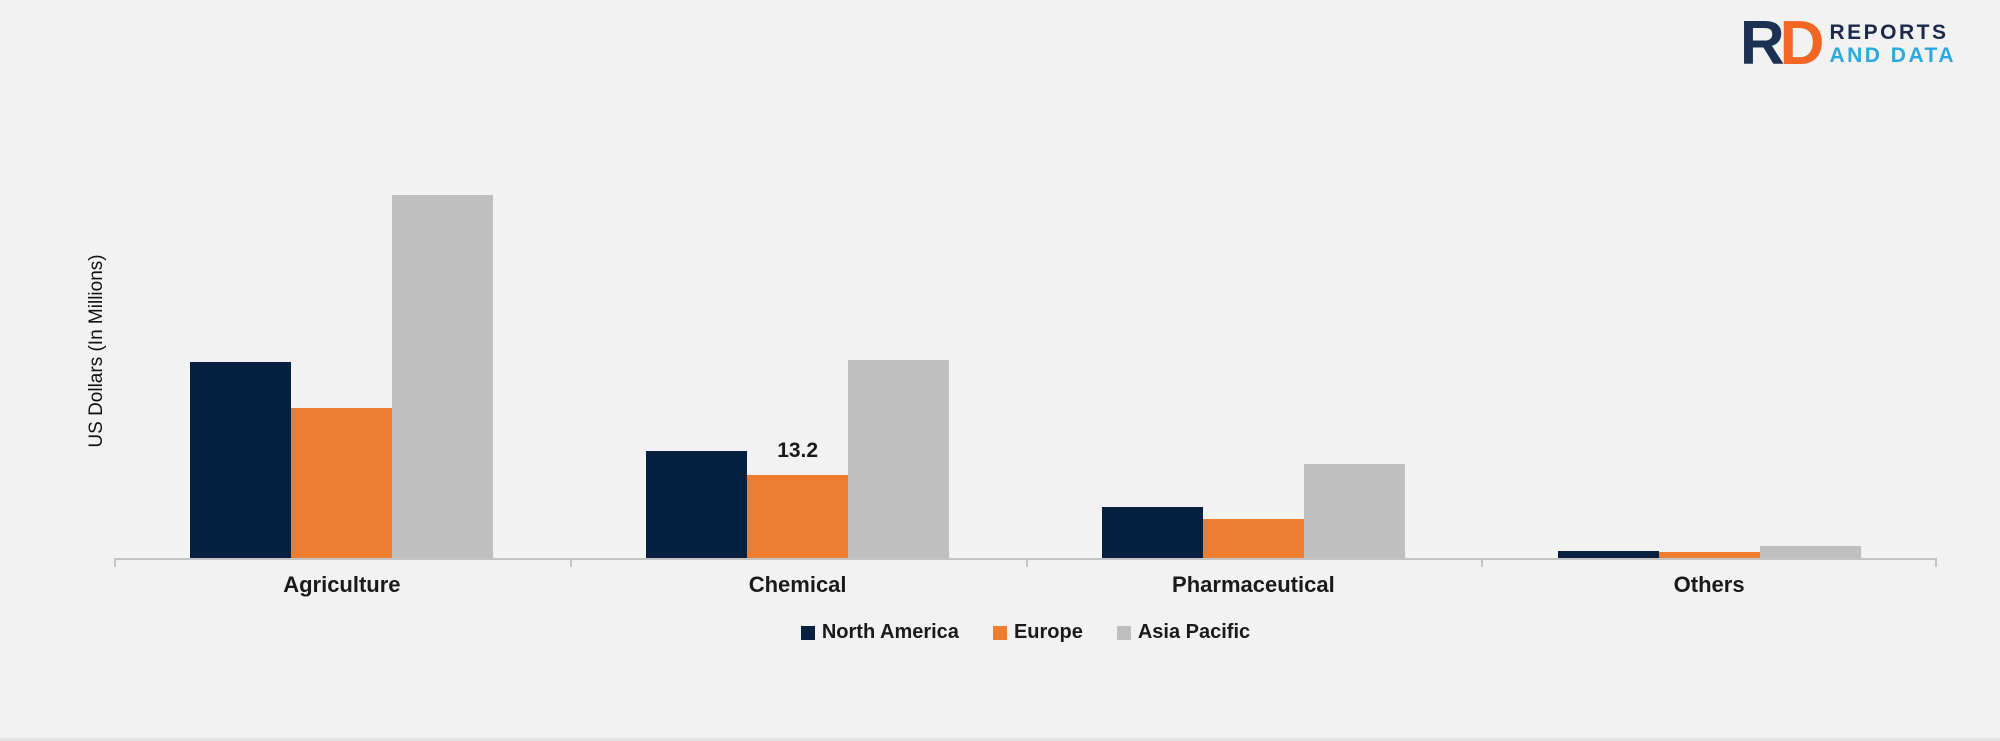 Image resolution: width=2000 pixels, height=741 pixels. Describe the element at coordinates (1802, 43) in the screenshot. I see `logo-mark-d: D` at that location.